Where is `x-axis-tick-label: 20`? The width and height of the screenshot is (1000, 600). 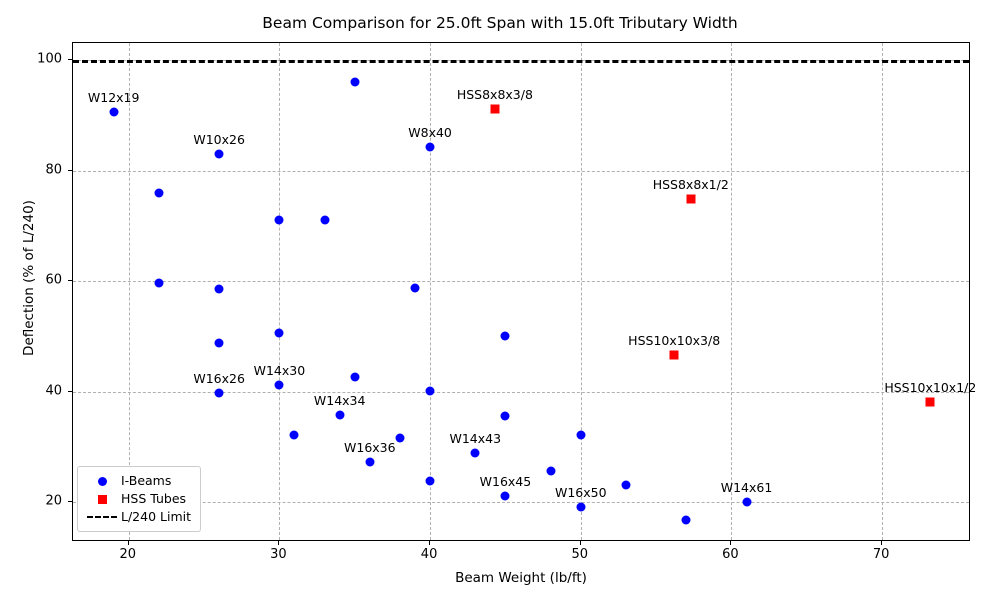 x-axis-tick-label: 20 is located at coordinates (128, 554).